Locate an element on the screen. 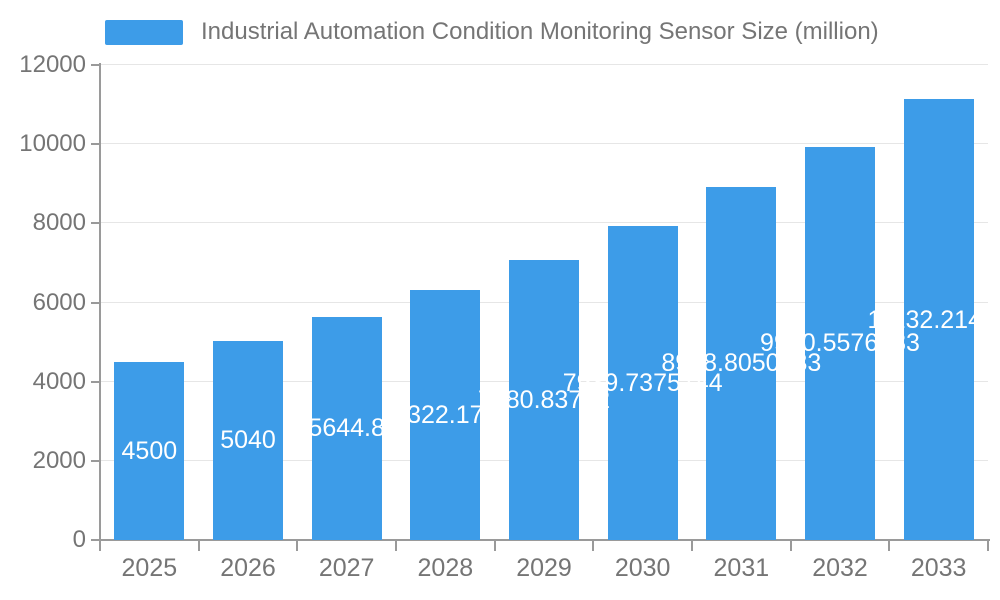  x-axis-tick-label: 2028 is located at coordinates (445, 568).